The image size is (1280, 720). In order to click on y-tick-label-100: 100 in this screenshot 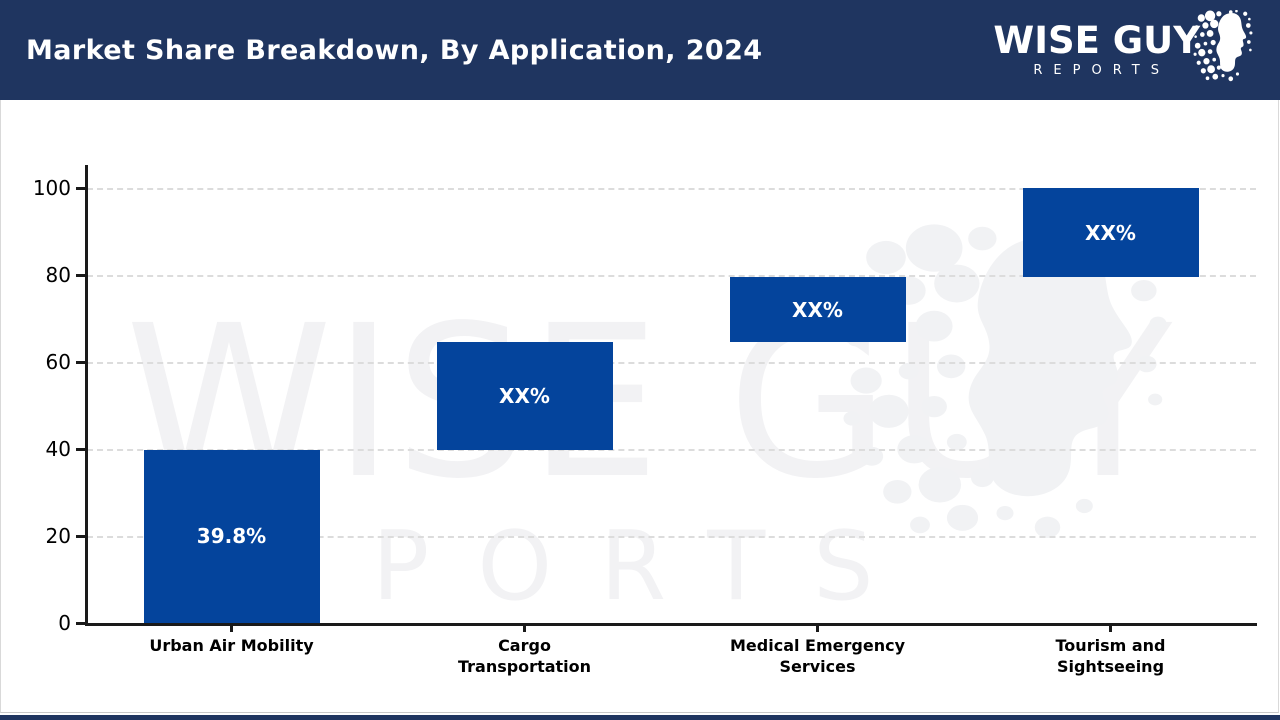, I will do `click(51, 188)`.